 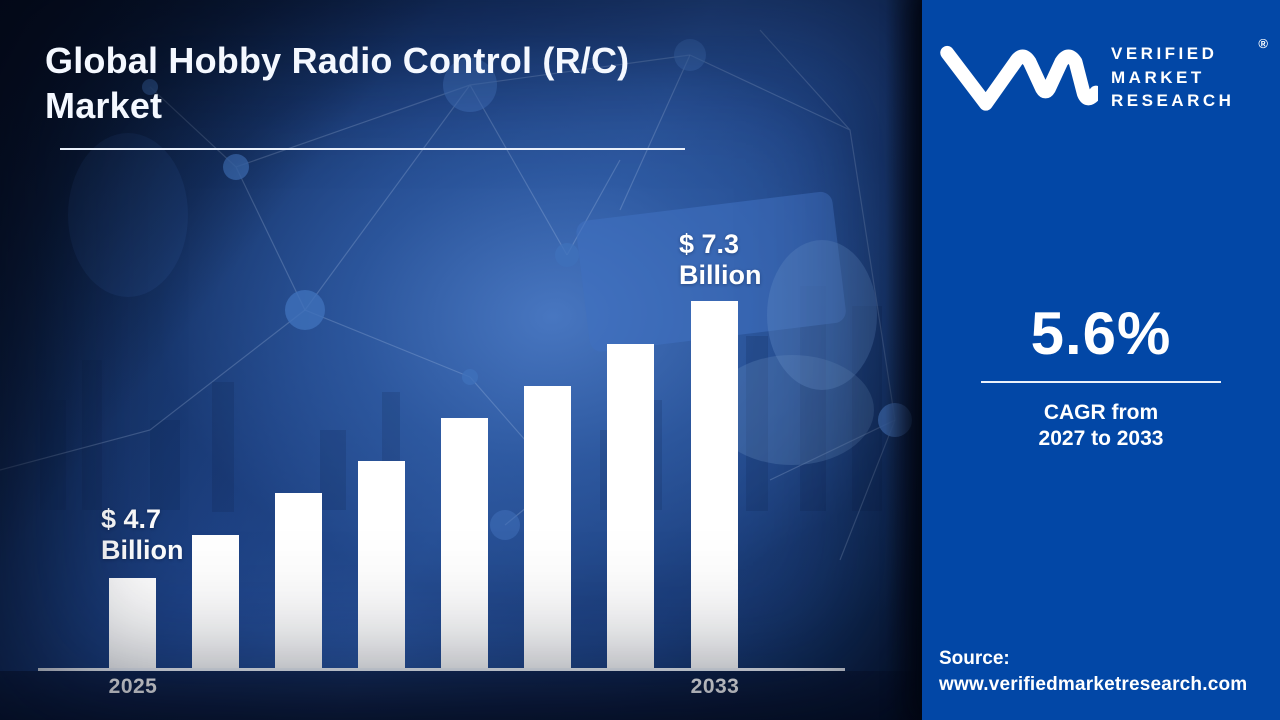 I want to click on cagr-caption-line2: 2027 to 2033, so click(x=1101, y=438).